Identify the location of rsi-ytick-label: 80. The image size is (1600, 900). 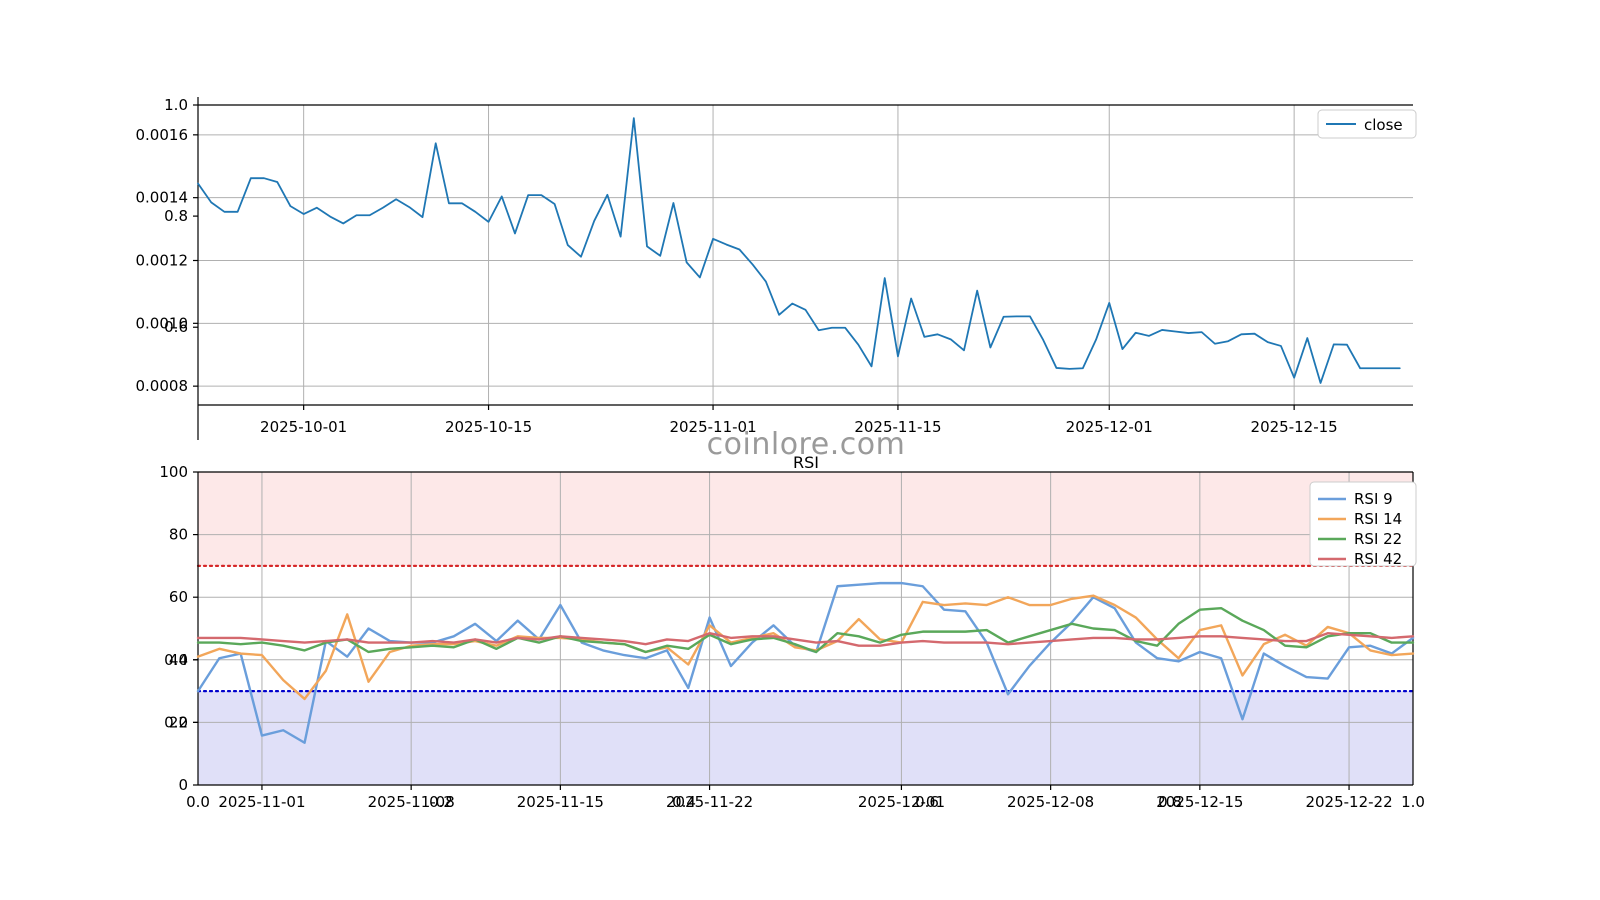
(178, 535).